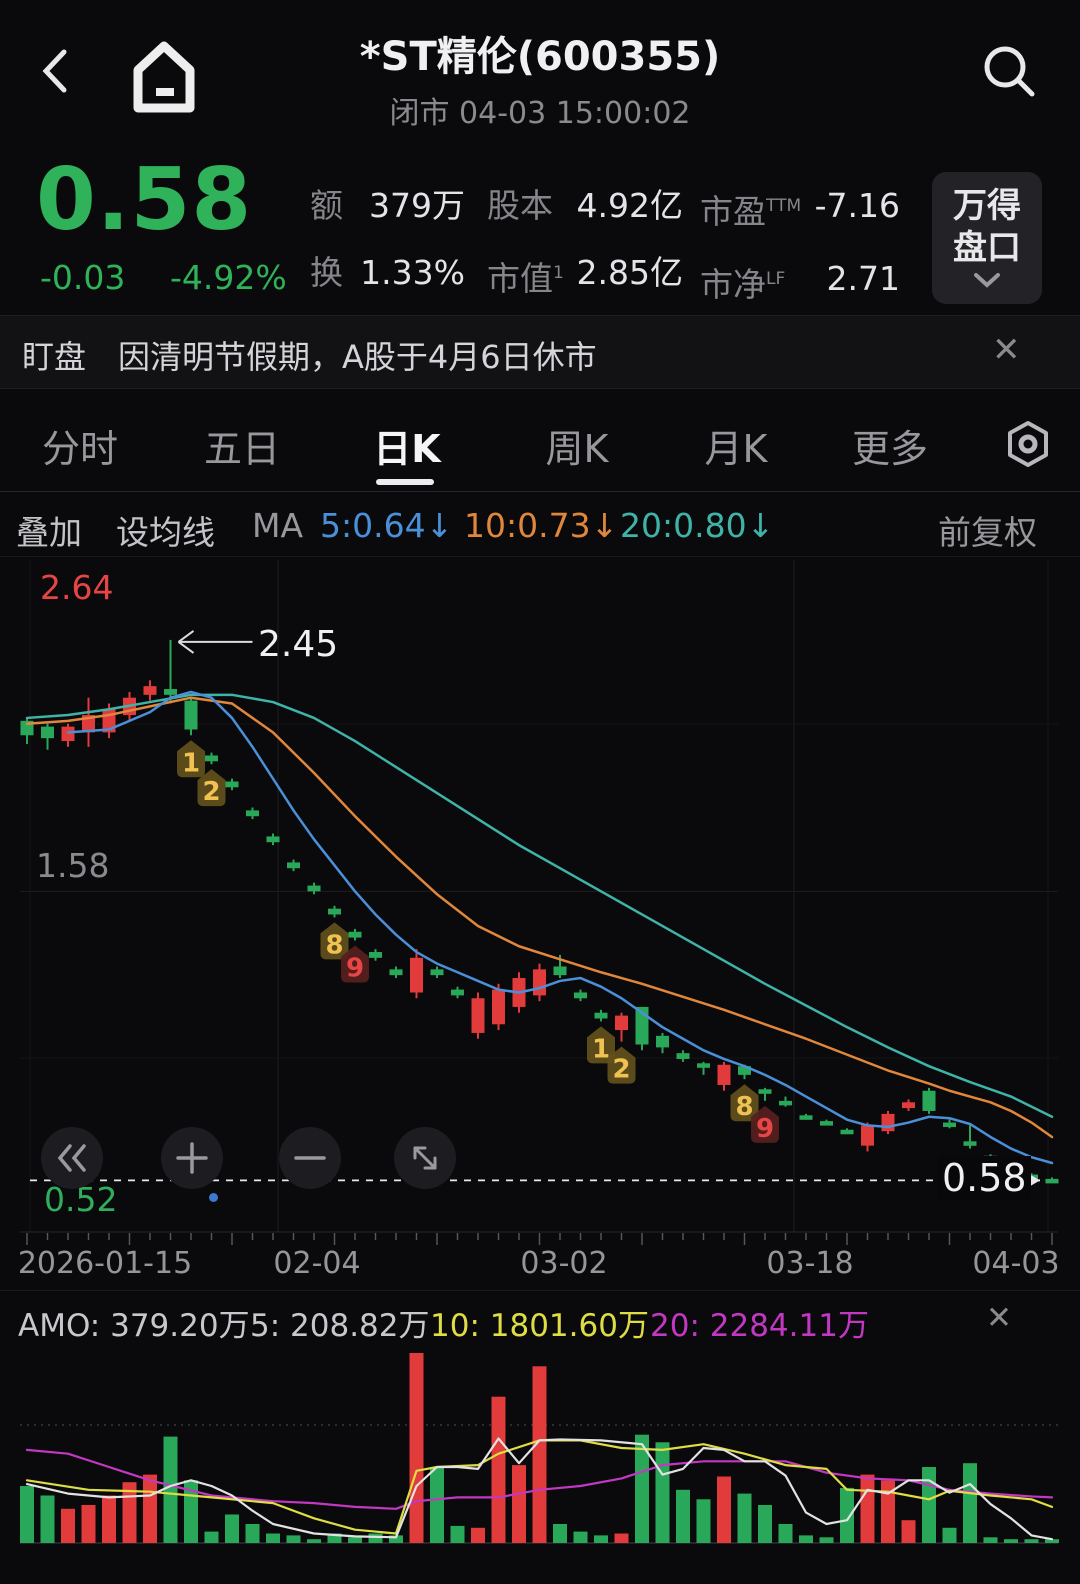 The height and width of the screenshot is (1584, 1080). I want to click on ma-label: MA, so click(278, 525).